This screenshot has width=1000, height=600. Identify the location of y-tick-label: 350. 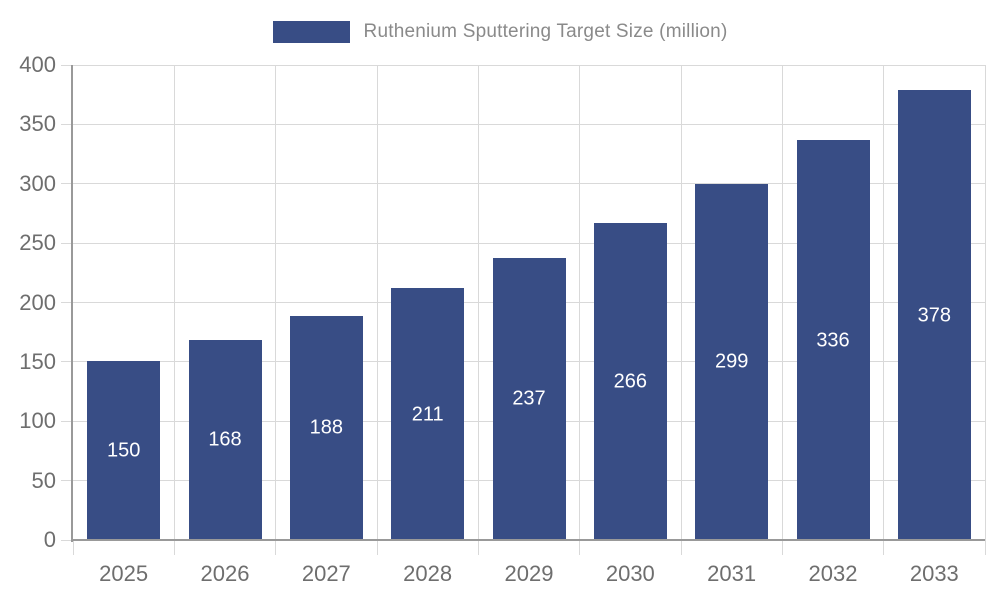
(37, 124).